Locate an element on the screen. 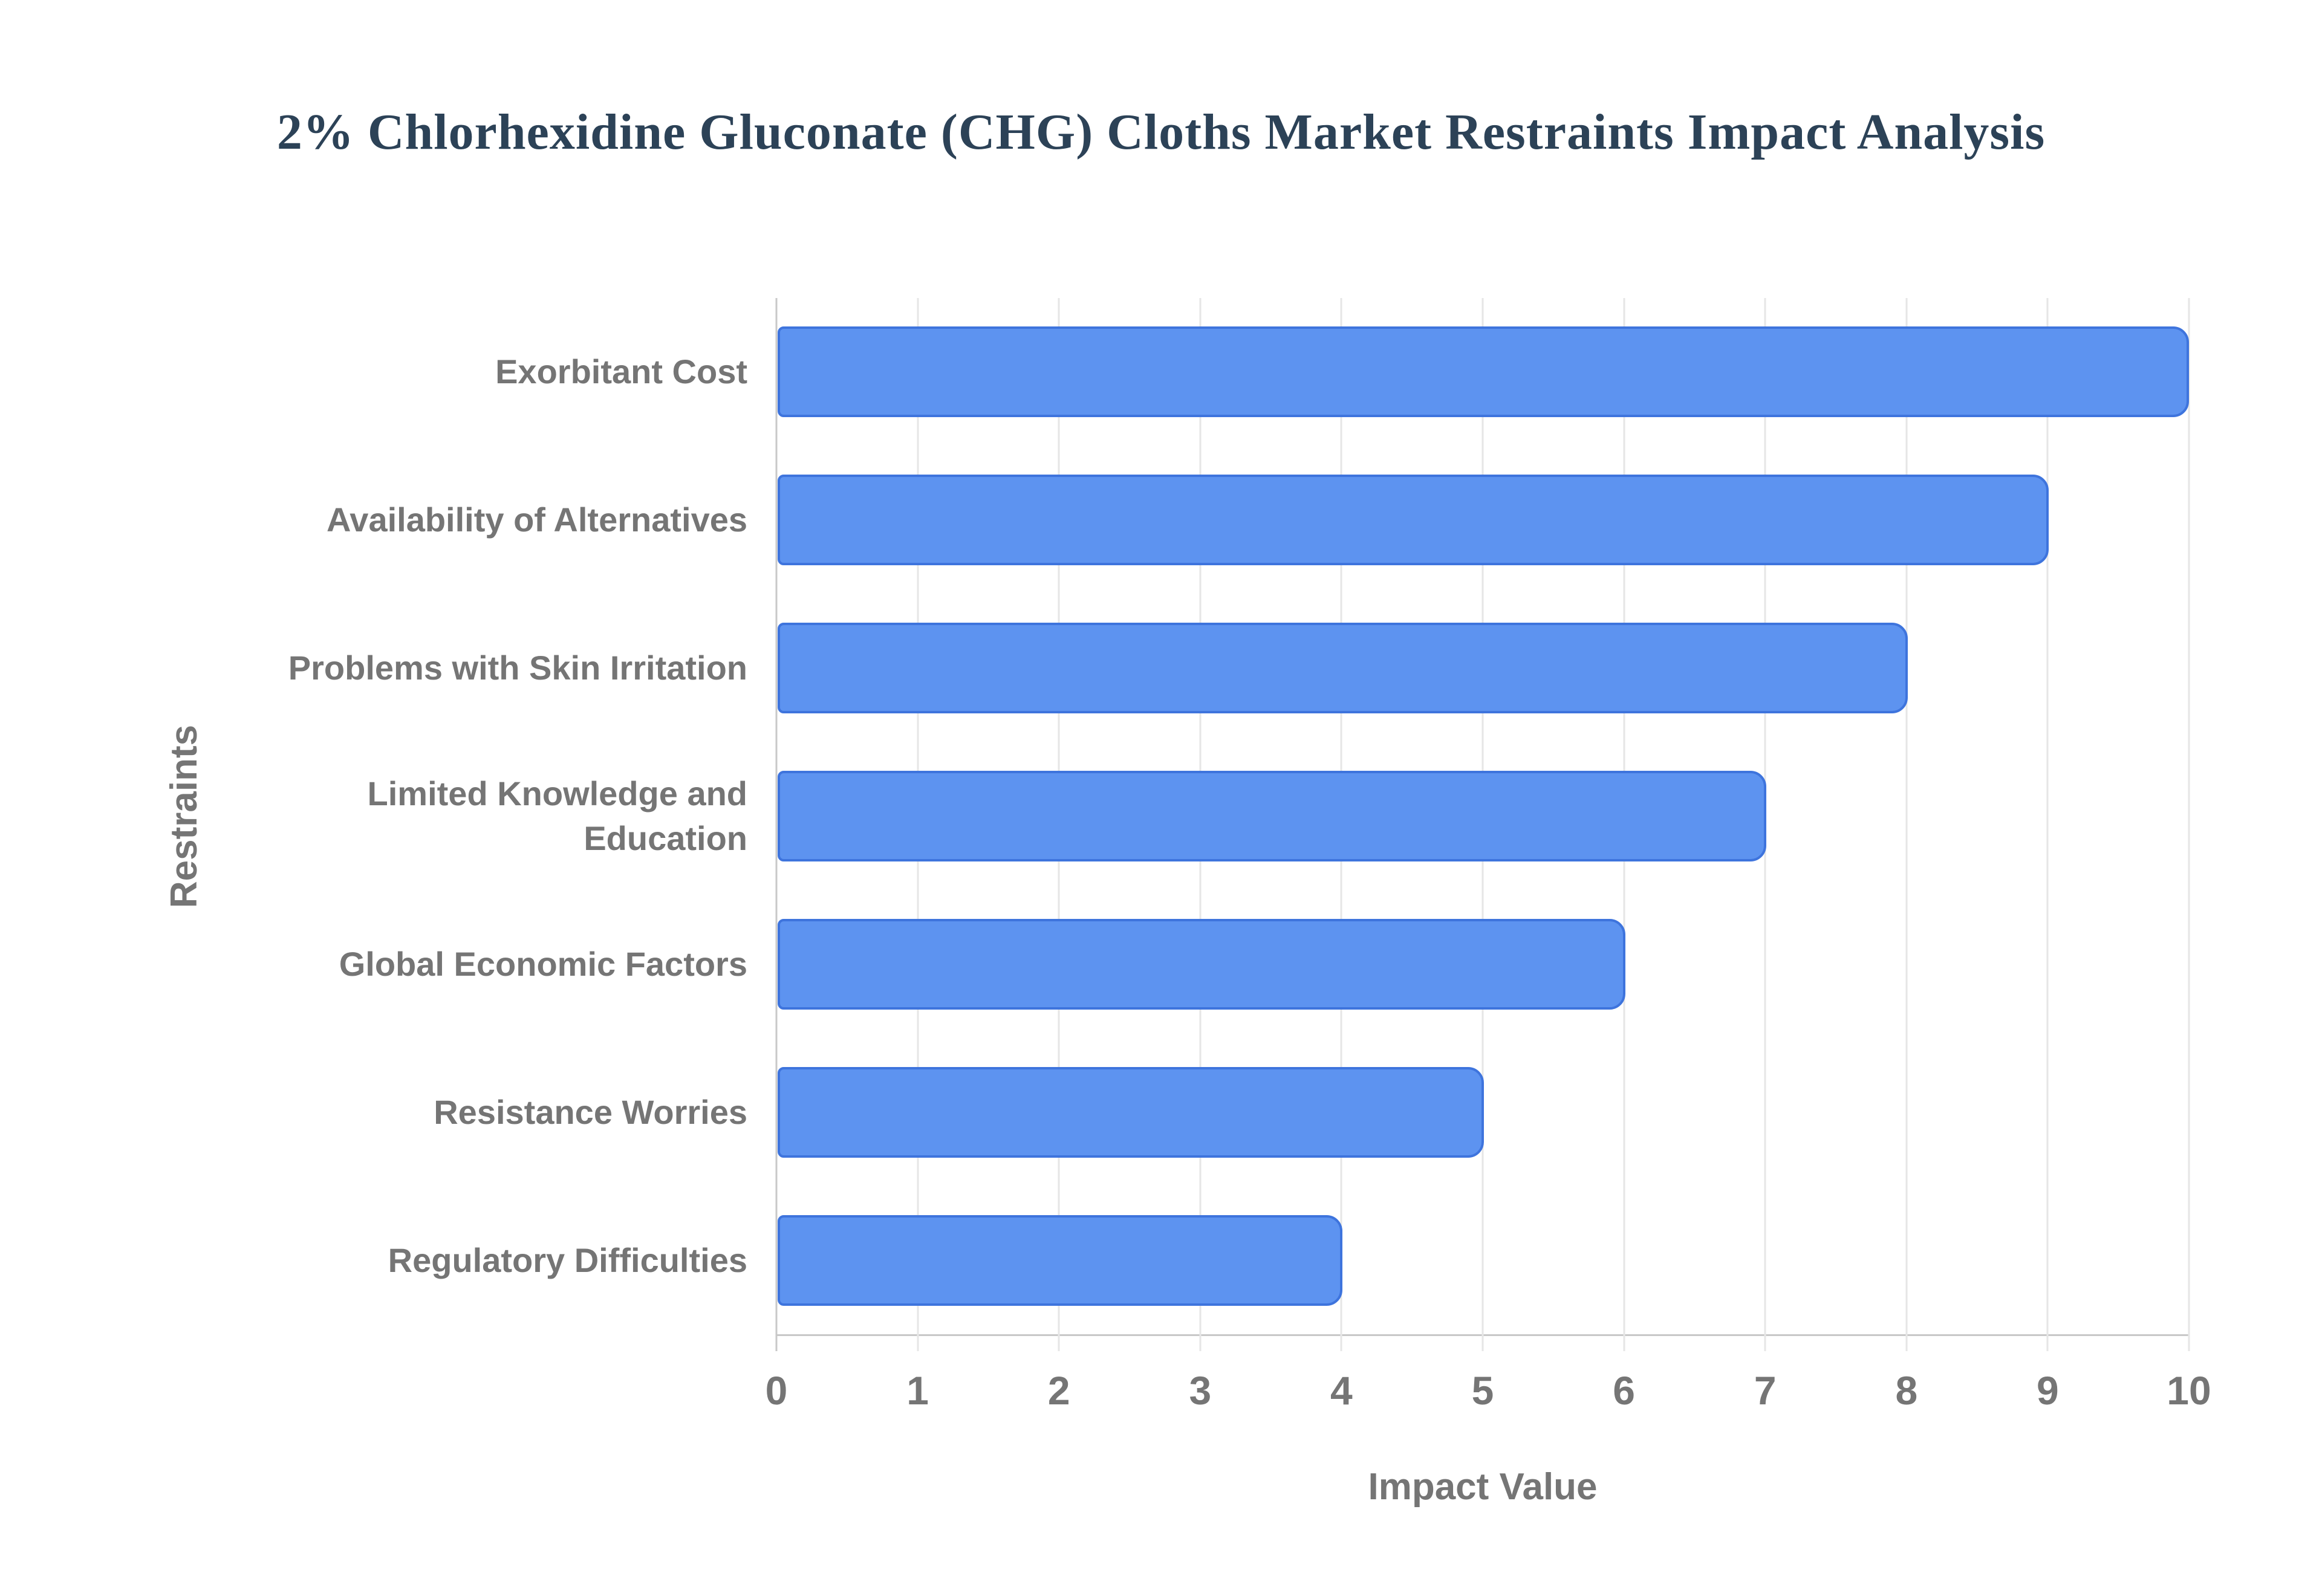 This screenshot has height=1596, width=2322. category-label-row: Regulatory Difficulties is located at coordinates (373, 1260).